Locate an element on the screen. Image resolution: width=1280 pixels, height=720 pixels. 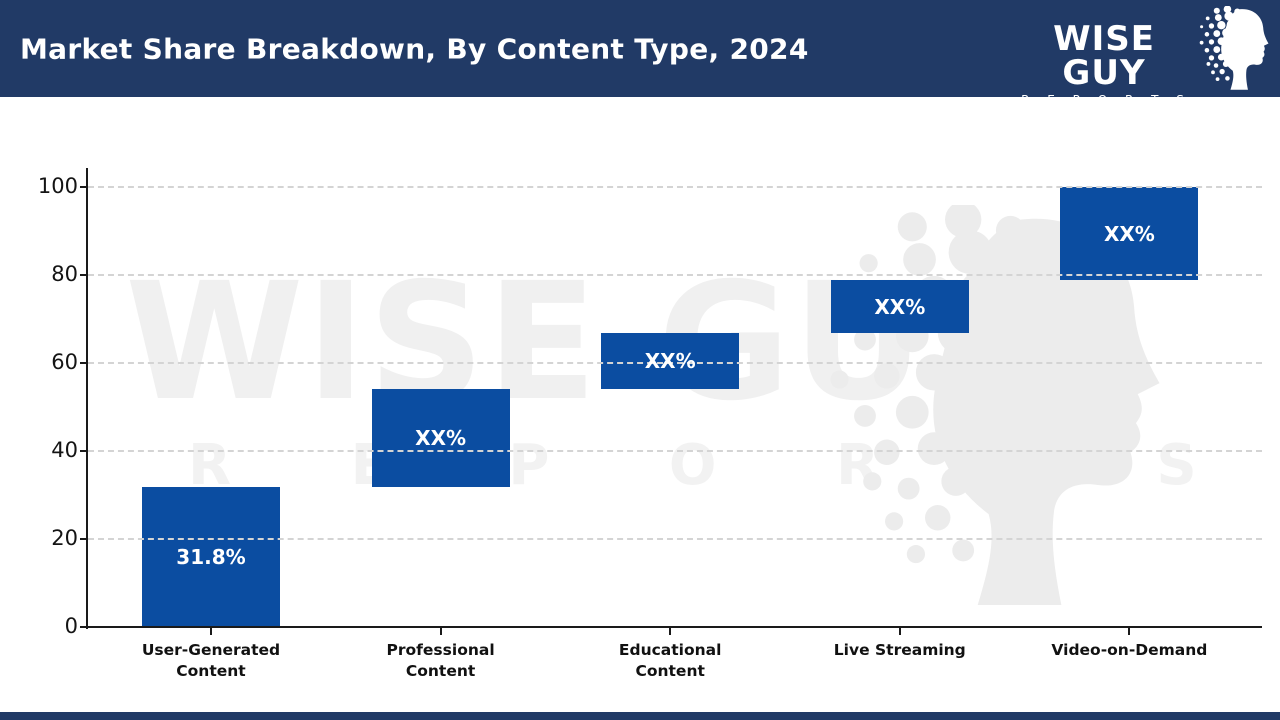
bar-value-label: 31.8% is located at coordinates (211, 557).